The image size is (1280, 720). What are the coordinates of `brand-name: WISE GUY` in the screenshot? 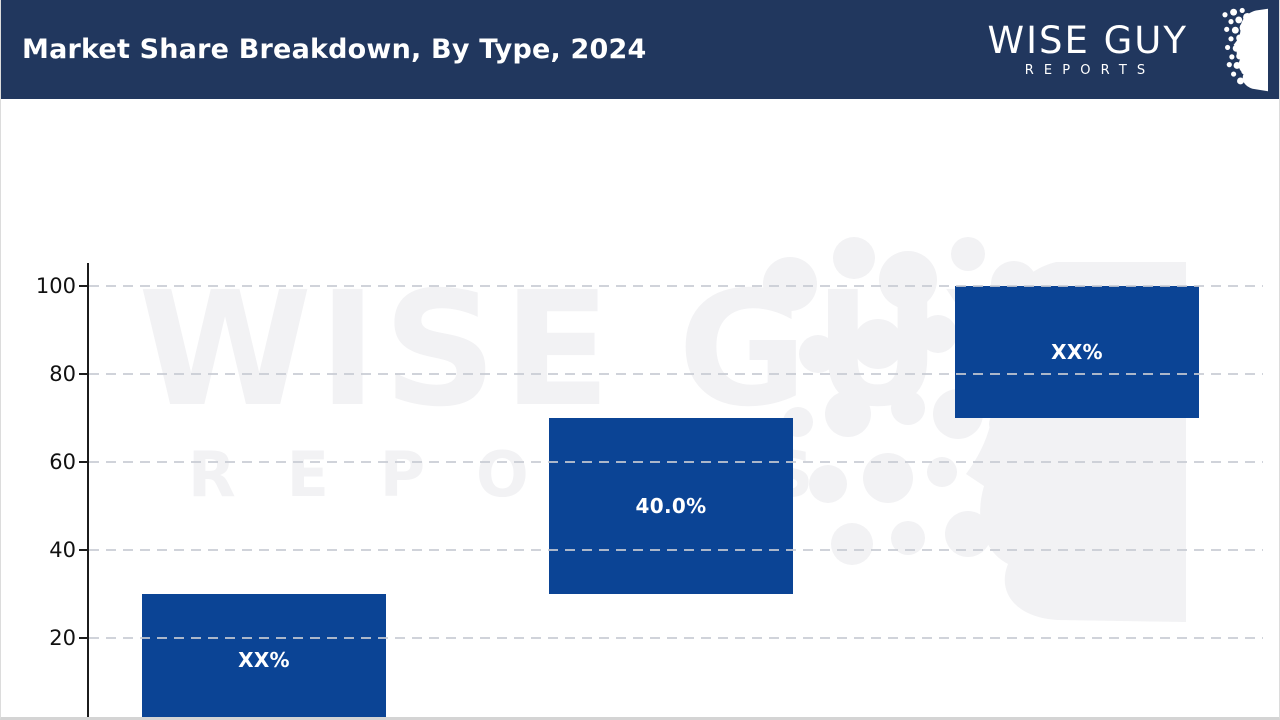 It's located at (1087, 41).